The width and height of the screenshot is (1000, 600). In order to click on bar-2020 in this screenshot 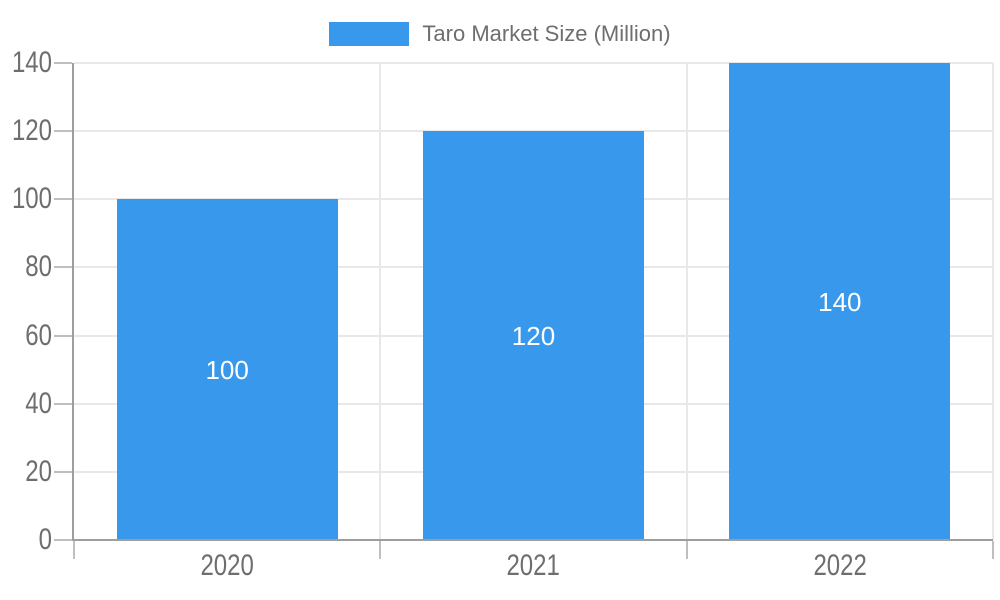, I will do `click(227, 369)`.